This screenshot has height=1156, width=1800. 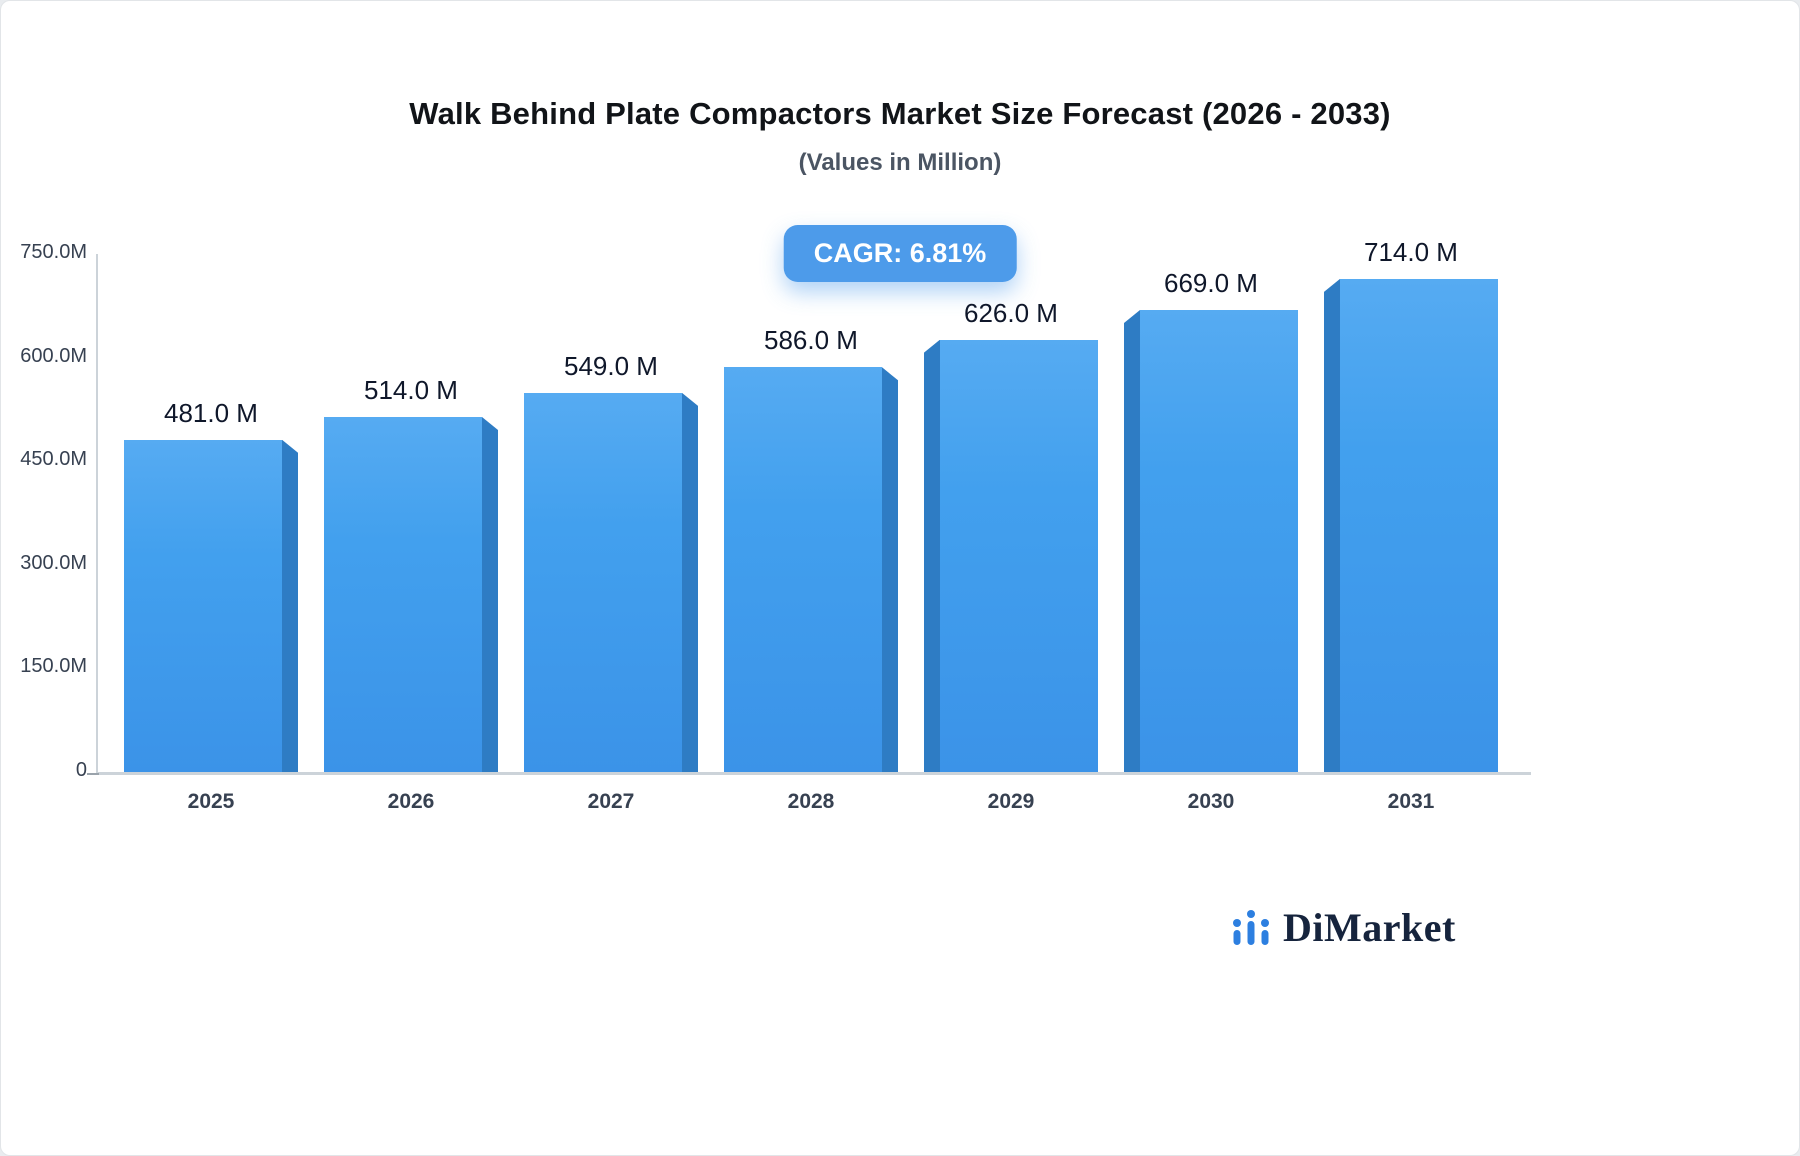 What do you see at coordinates (53, 666) in the screenshot?
I see `y-axis-label: 150.0M` at bounding box center [53, 666].